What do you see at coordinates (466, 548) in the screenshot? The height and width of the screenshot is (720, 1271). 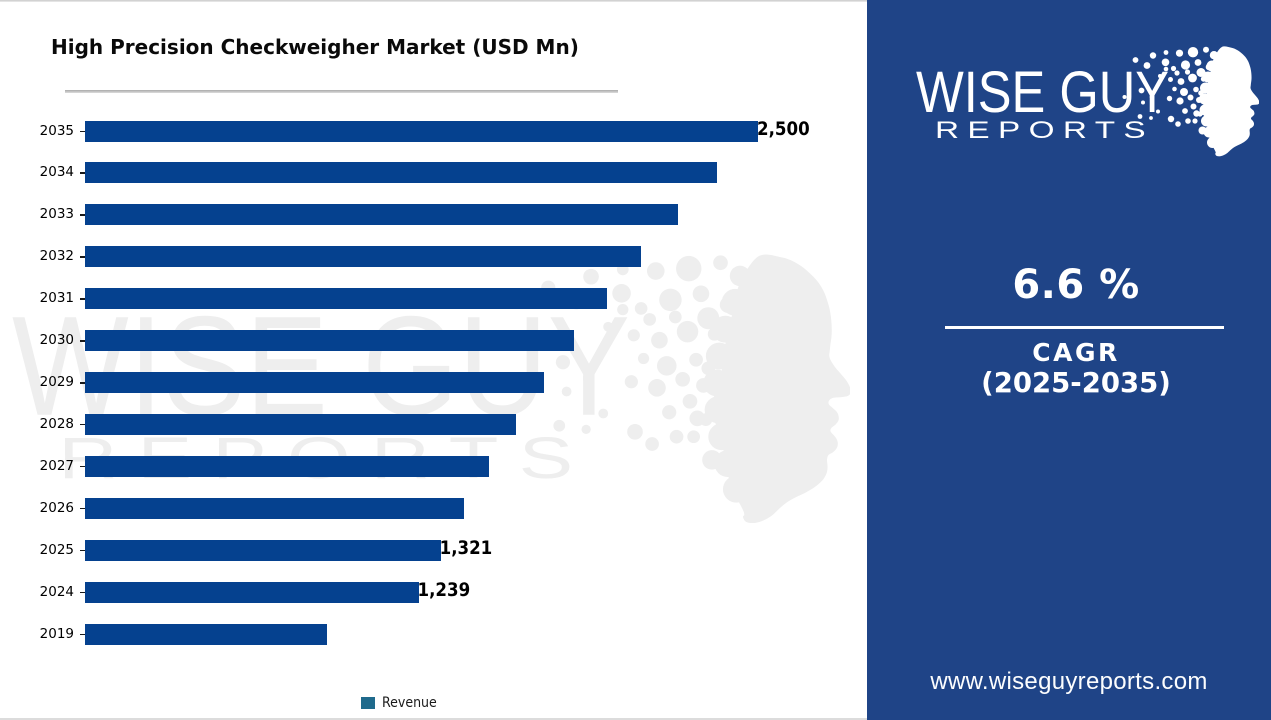 I see `value-label-2025: 1,321` at bounding box center [466, 548].